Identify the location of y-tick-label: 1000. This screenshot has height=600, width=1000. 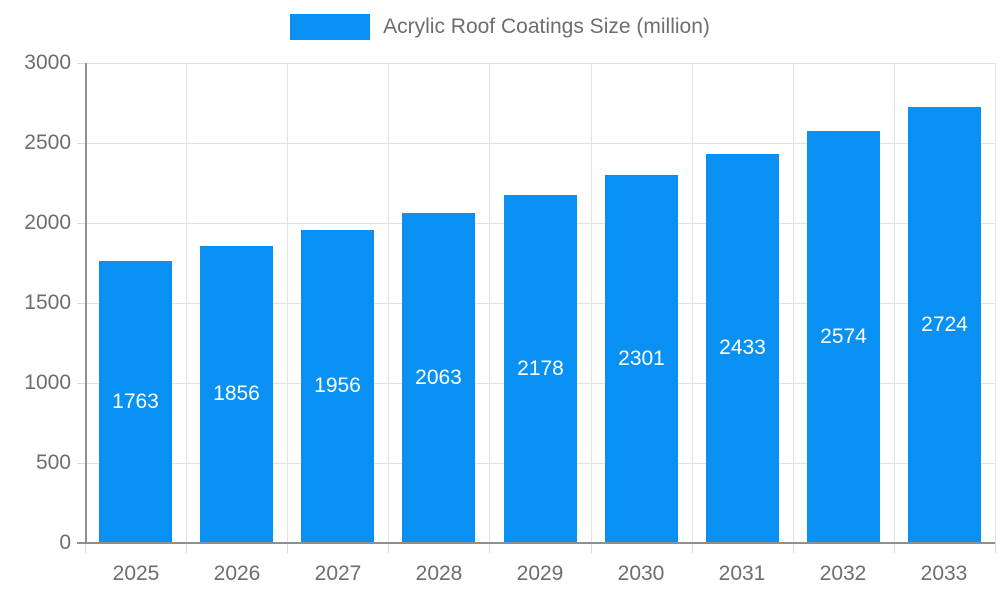
(47, 382).